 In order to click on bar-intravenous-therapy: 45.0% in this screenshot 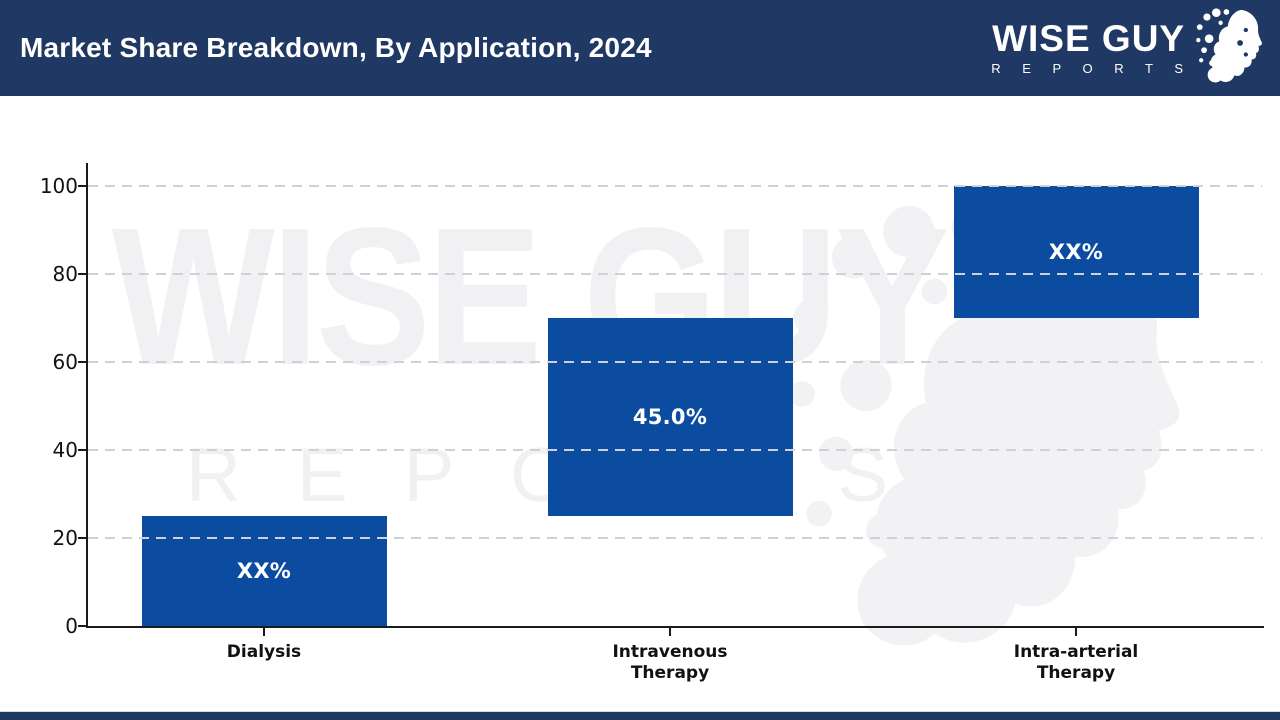, I will do `click(670, 417)`.